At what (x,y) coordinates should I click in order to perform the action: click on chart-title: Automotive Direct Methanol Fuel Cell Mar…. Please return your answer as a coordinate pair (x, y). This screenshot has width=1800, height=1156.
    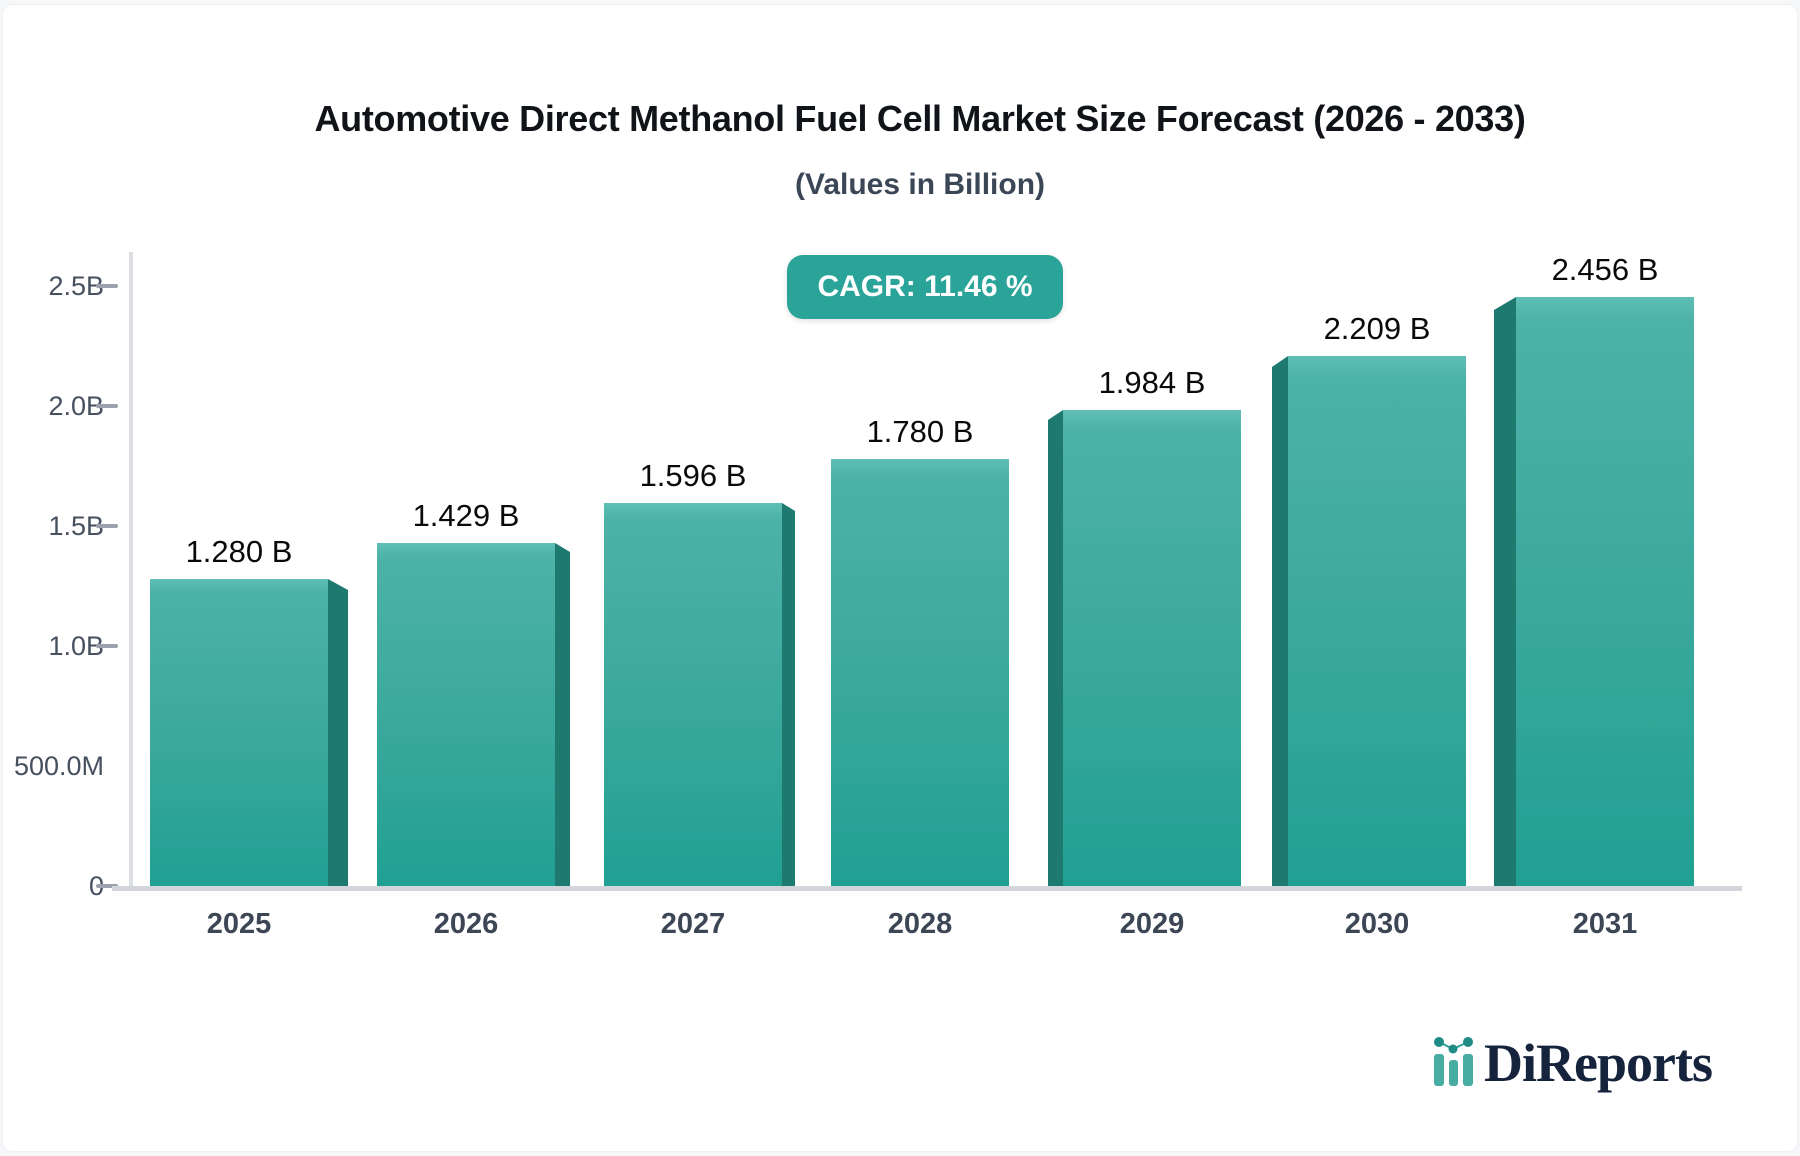
    Looking at the image, I should click on (920, 118).